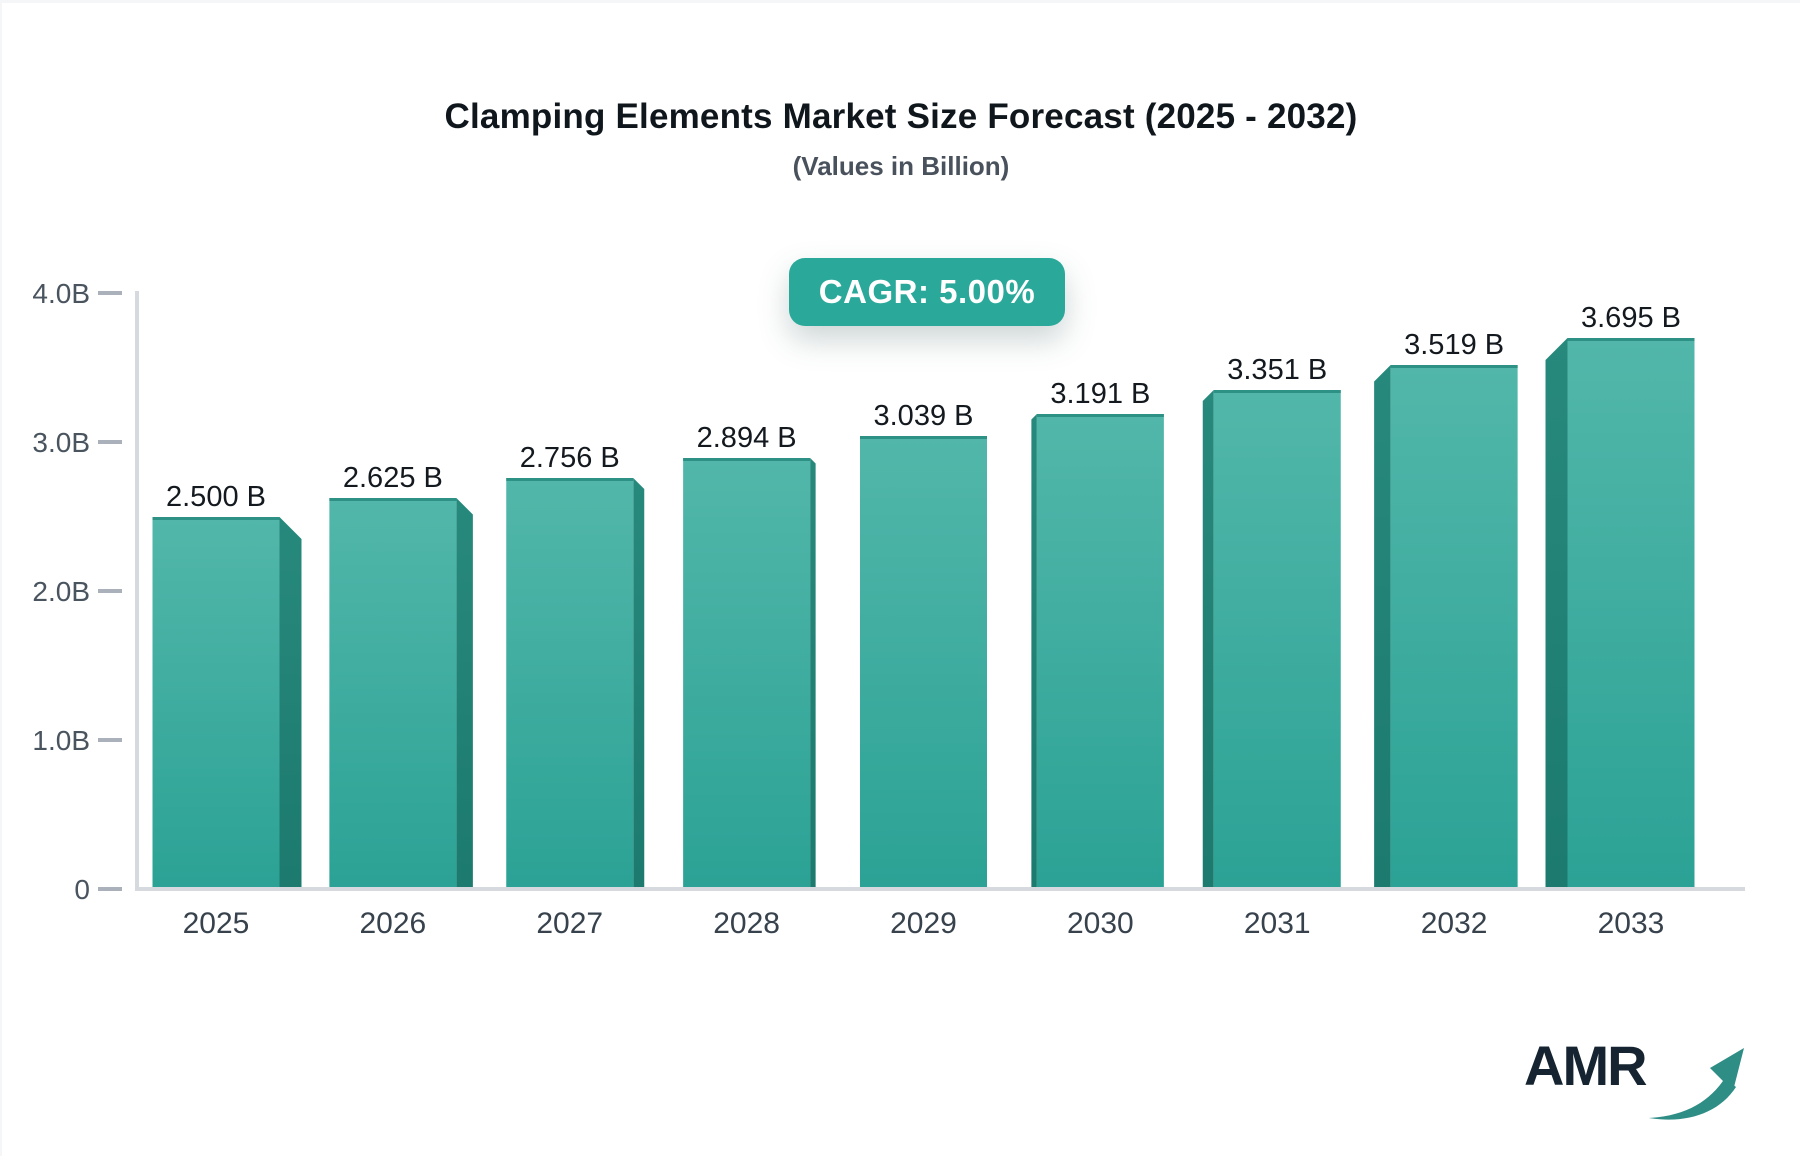  What do you see at coordinates (570, 458) in the screenshot?
I see `bar-value-label: 2.756 B` at bounding box center [570, 458].